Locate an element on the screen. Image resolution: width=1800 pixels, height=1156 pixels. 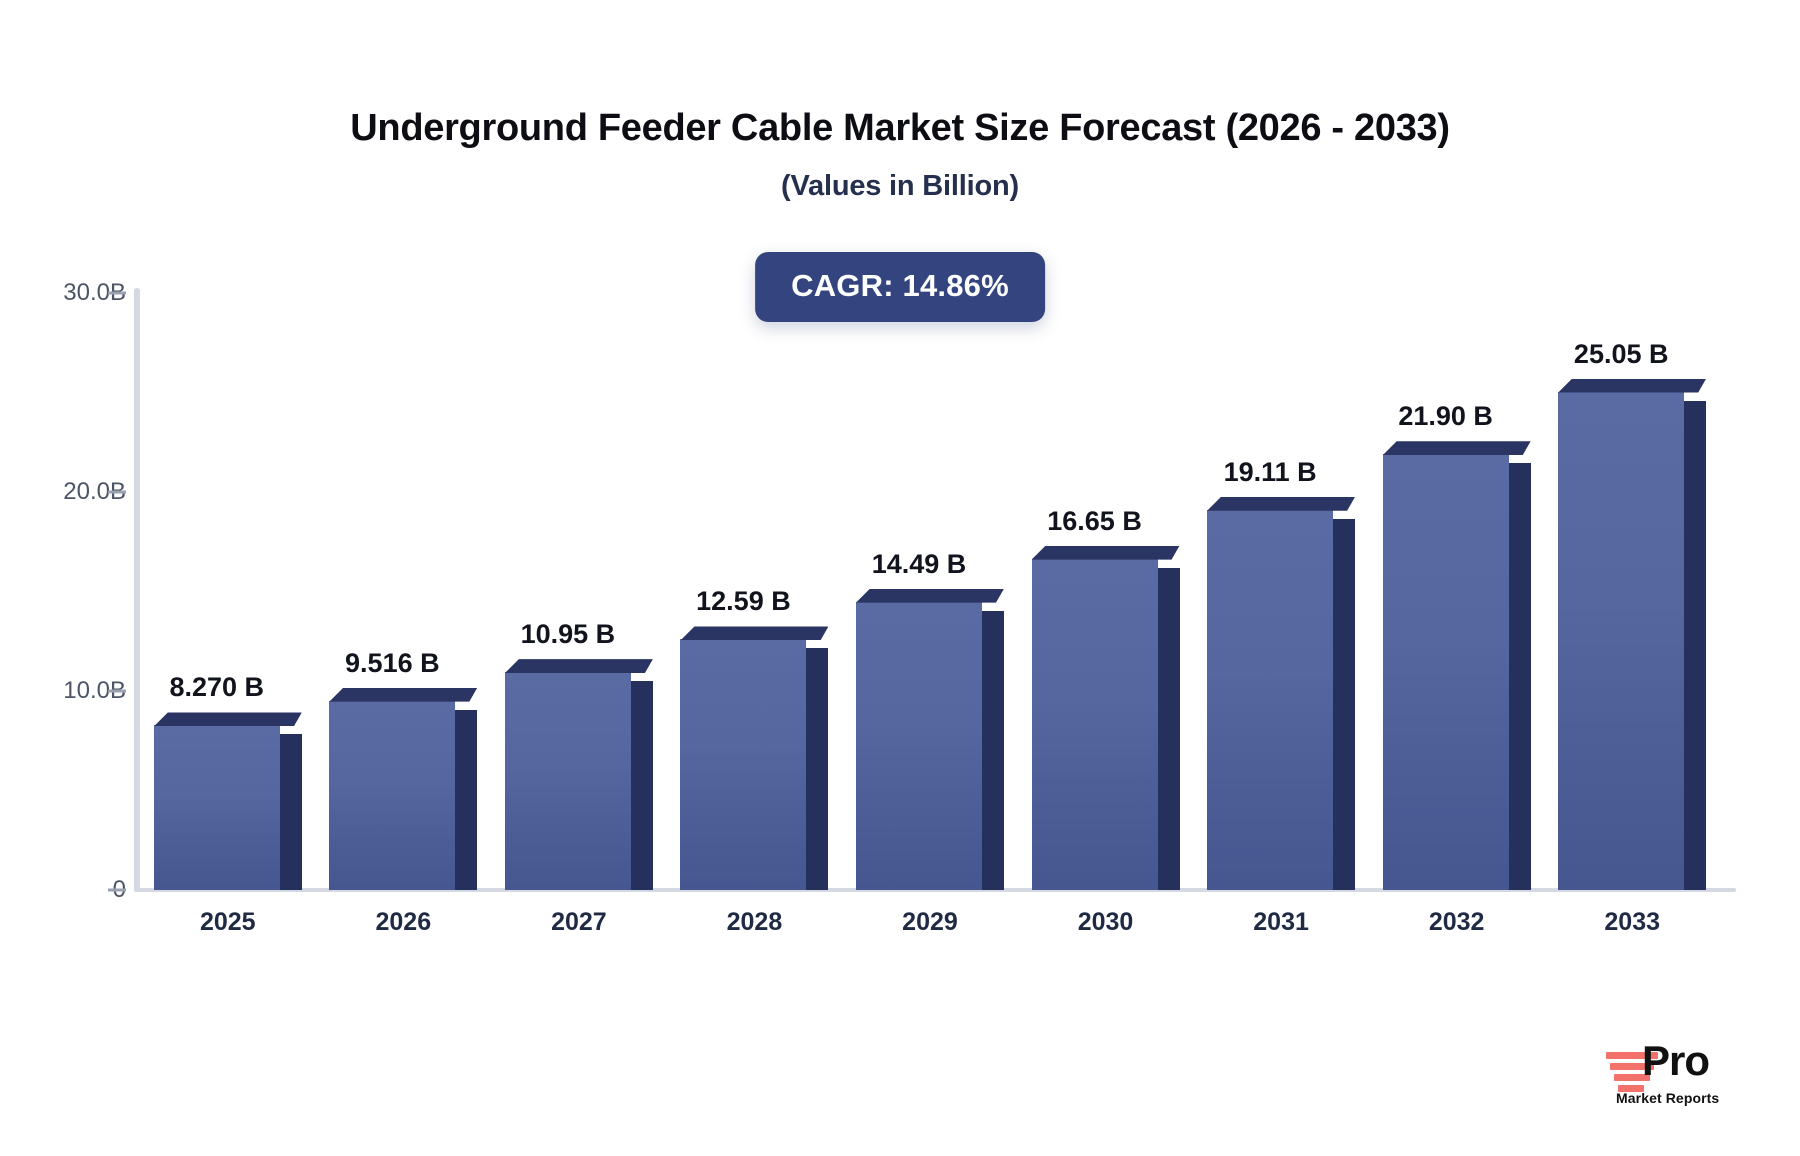
logo-name: Pro is located at coordinates (1676, 1060).